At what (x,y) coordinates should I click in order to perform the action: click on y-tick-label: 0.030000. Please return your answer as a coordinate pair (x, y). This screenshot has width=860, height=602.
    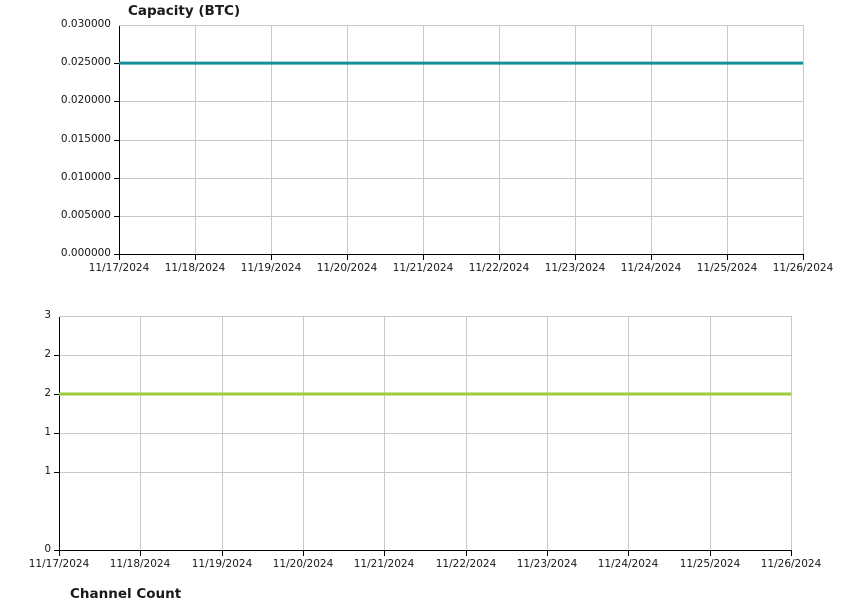
    Looking at the image, I should click on (85, 24).